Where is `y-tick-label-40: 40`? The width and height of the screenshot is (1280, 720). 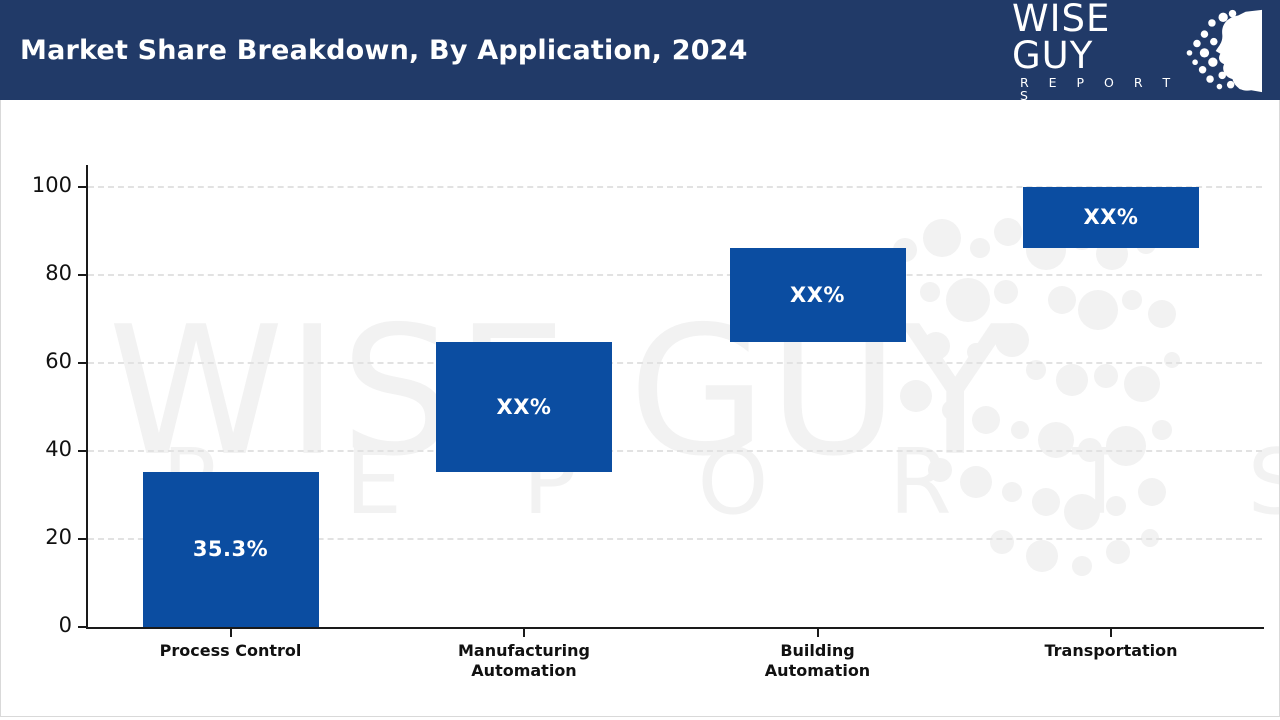
y-tick-label-40: 40 is located at coordinates (58, 449).